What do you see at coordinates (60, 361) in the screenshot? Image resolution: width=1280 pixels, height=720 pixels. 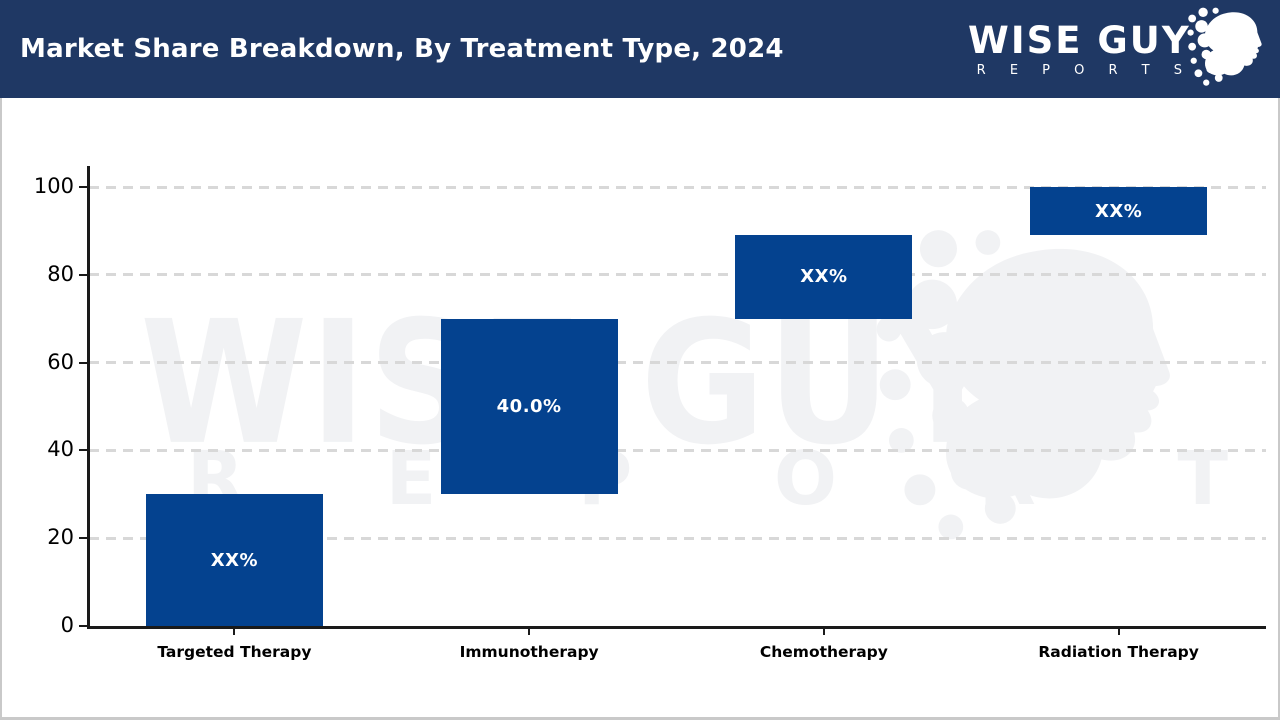 I see `y-tick-label: 60` at bounding box center [60, 361].